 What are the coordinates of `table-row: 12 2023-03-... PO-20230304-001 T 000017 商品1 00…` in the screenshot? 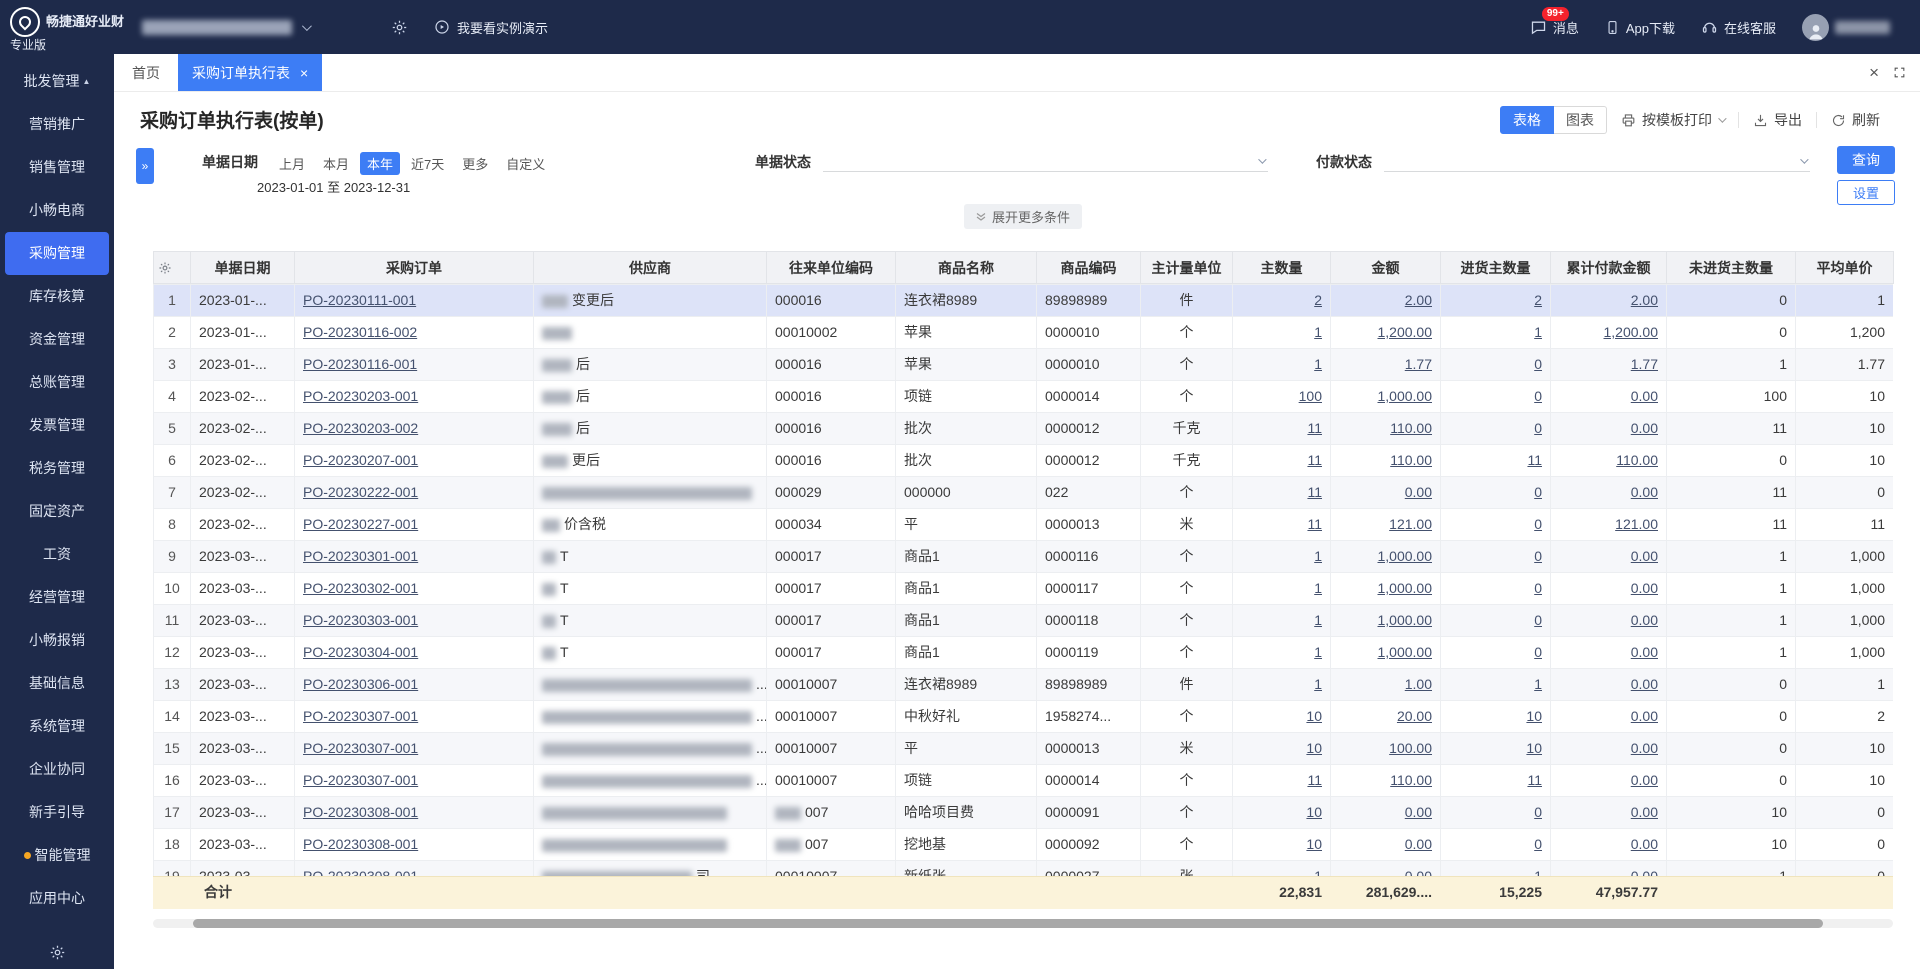 It's located at (1023, 652).